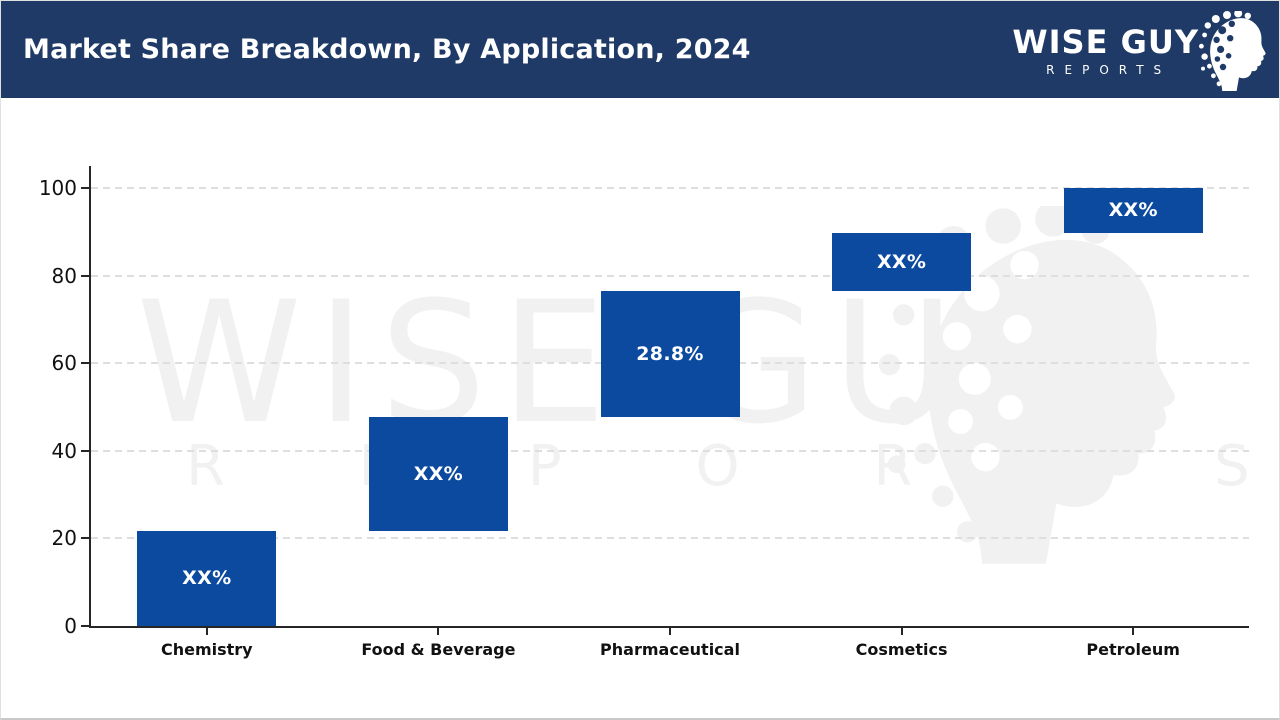 The image size is (1280, 720). Describe the element at coordinates (1232, 51) in the screenshot. I see `dotted-head-profile-icon` at that location.